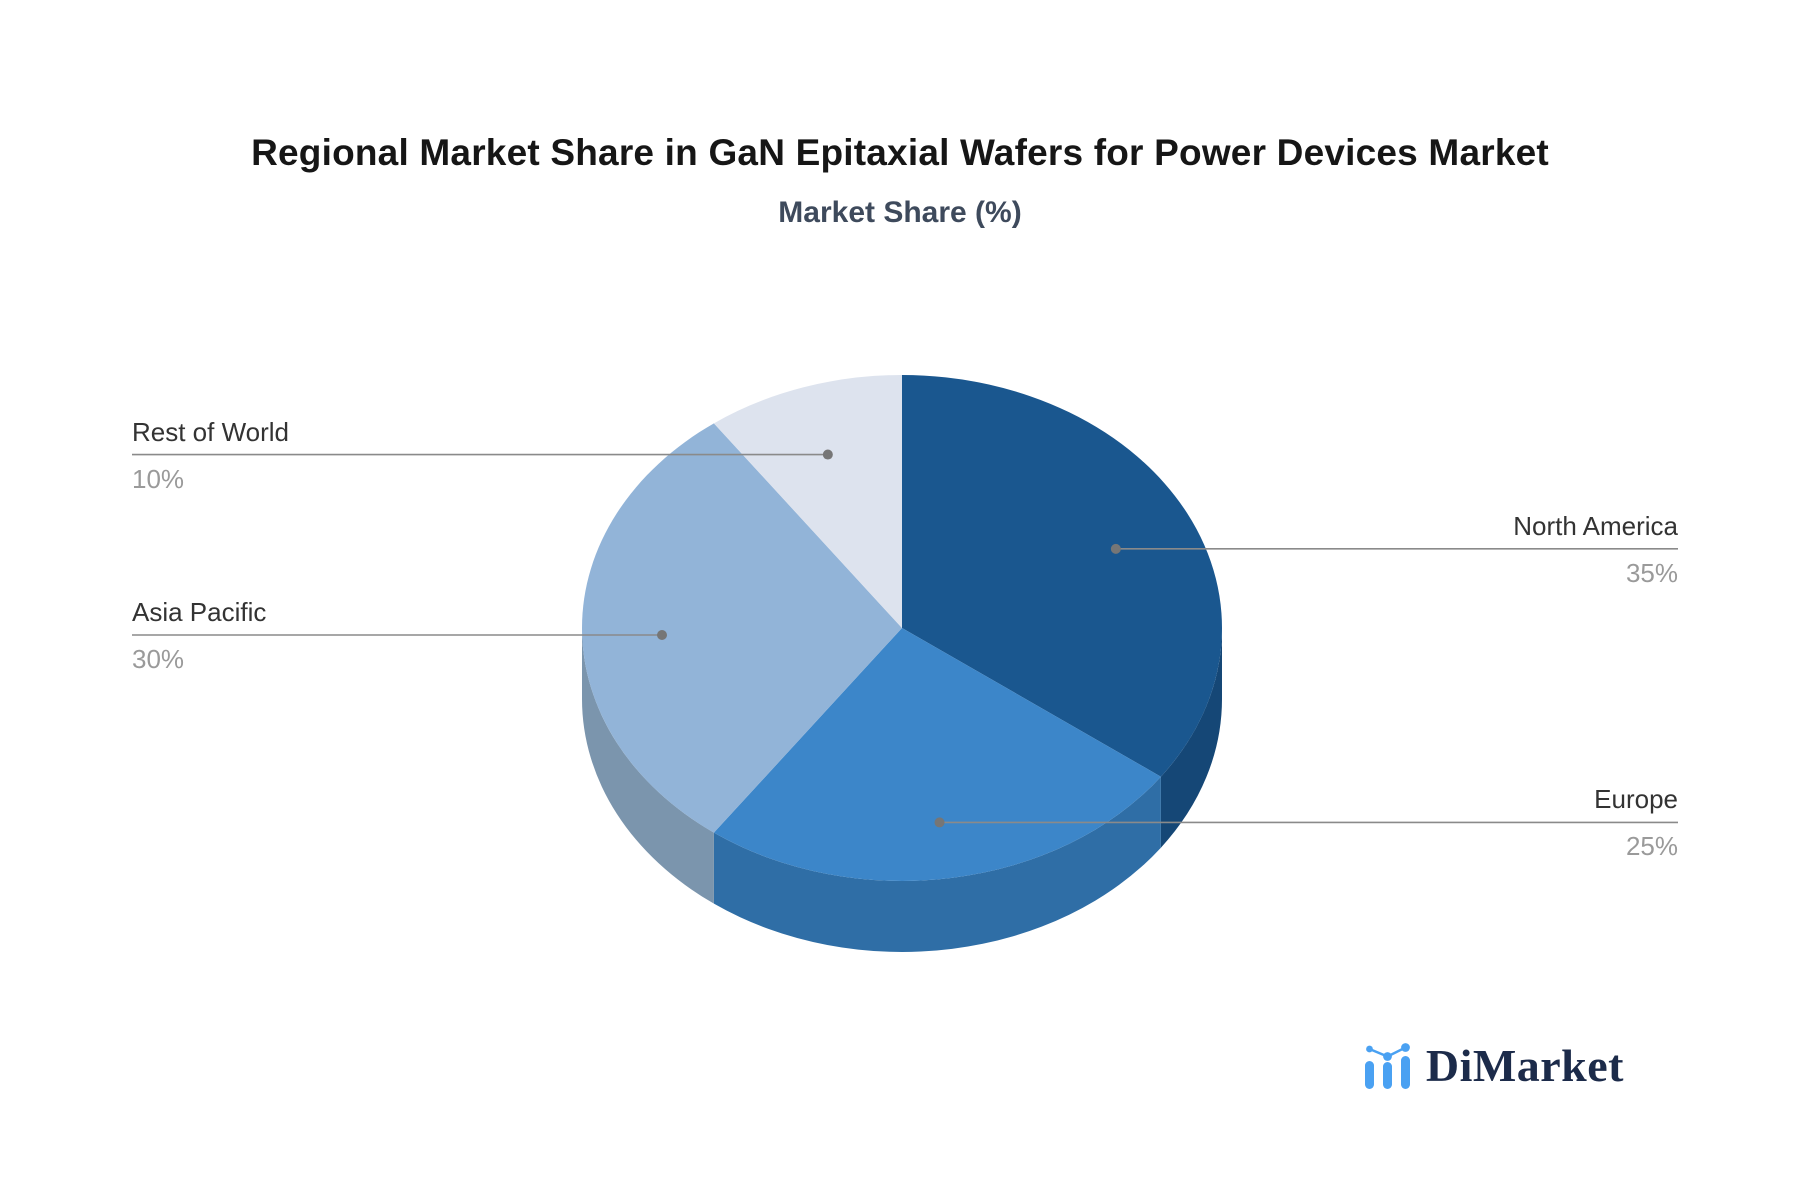 Image resolution: width=1800 pixels, height=1196 pixels. I want to click on brand-logo-text: DiMarket, so click(1524, 1065).